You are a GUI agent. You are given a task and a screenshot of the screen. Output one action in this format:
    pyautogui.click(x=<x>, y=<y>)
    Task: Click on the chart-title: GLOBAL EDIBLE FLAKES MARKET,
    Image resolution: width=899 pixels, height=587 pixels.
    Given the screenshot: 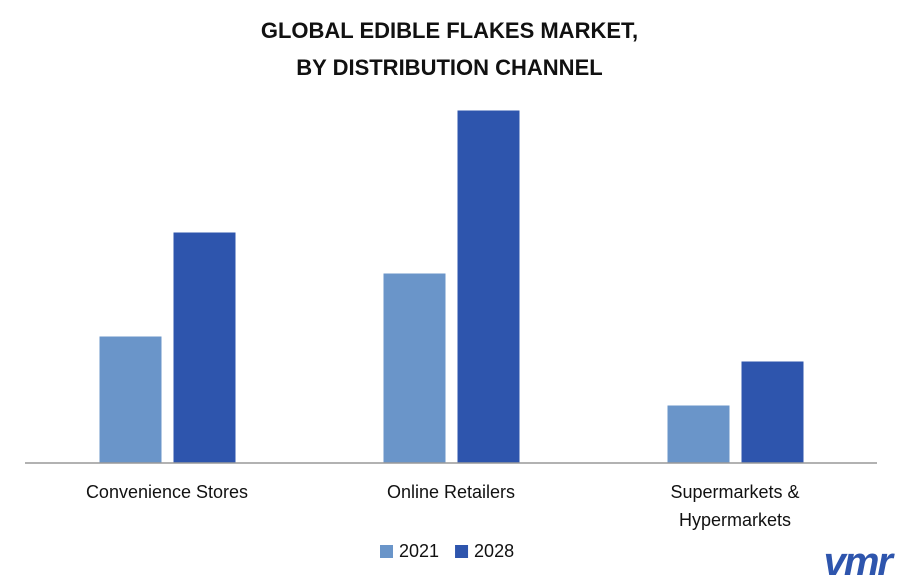 What is the action you would take?
    pyautogui.click(x=449, y=30)
    